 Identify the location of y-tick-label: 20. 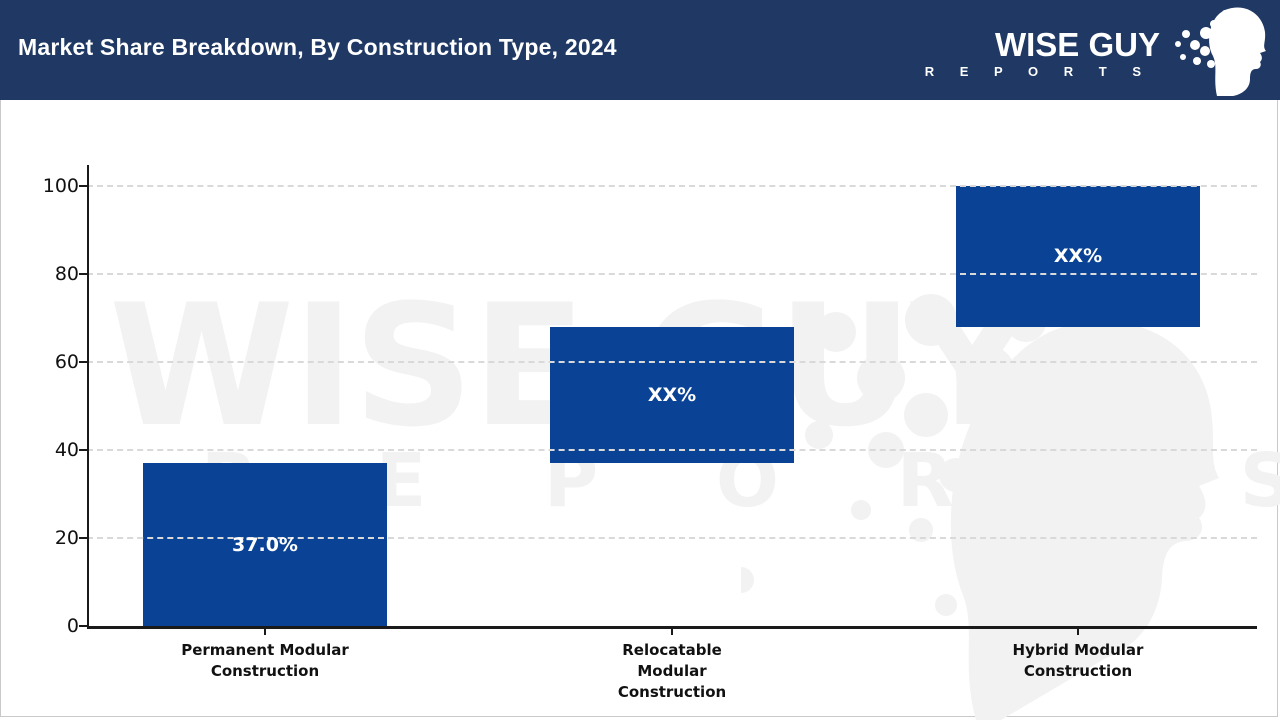
(66, 538).